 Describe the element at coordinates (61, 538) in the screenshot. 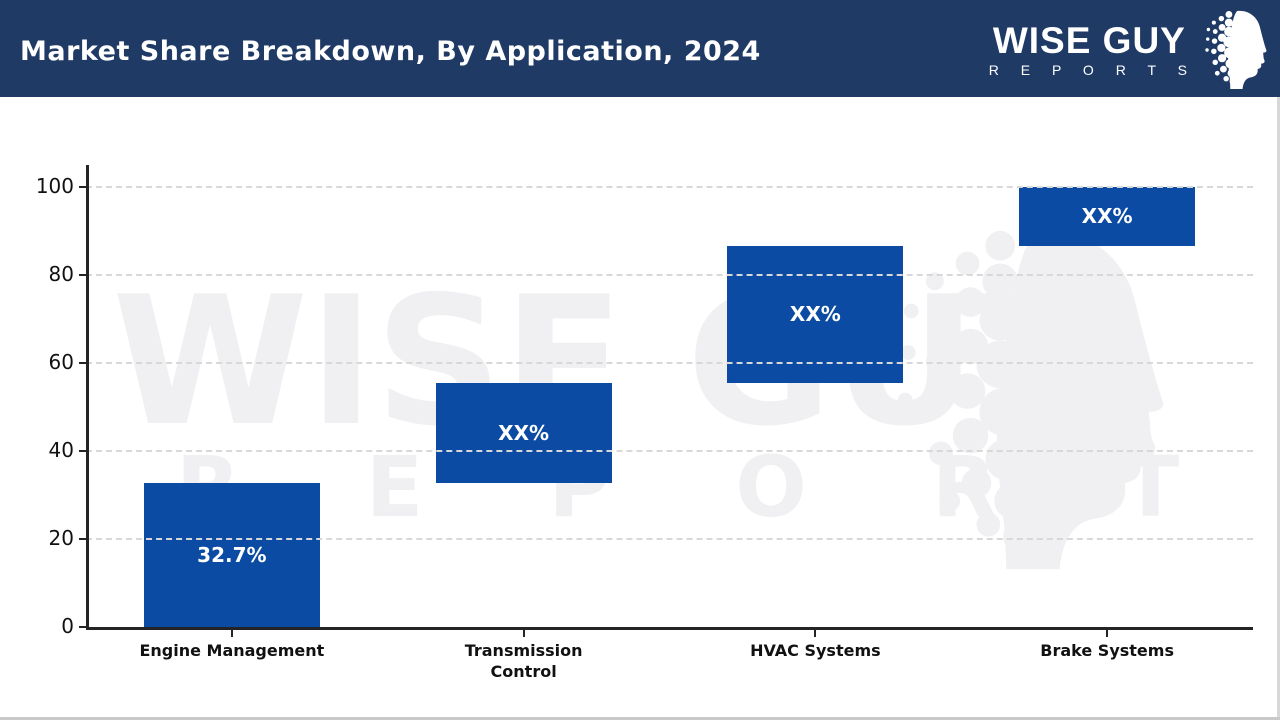

I see `y-tick-label-20: 20` at that location.